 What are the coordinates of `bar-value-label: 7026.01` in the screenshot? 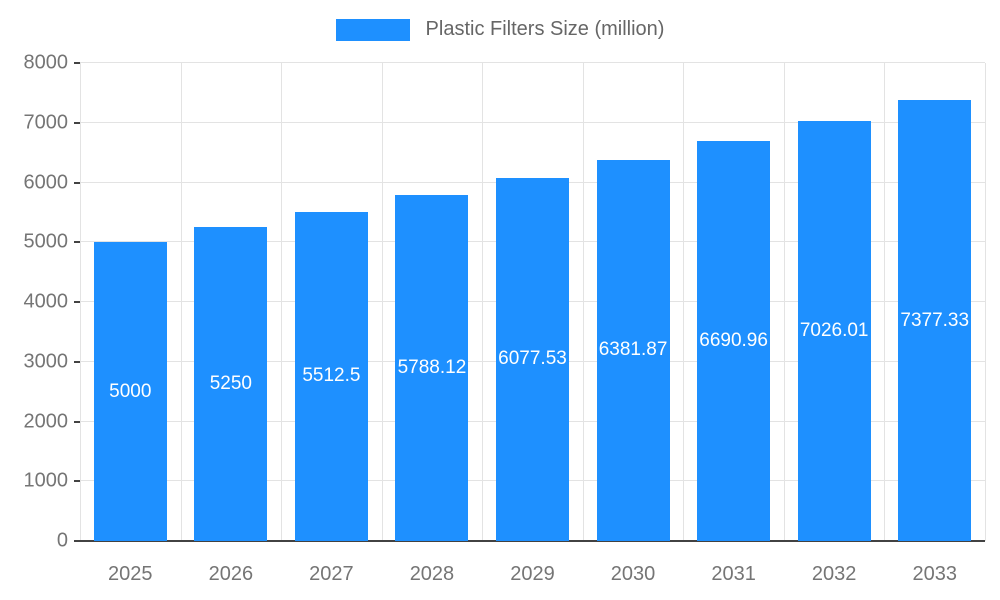 It's located at (834, 331).